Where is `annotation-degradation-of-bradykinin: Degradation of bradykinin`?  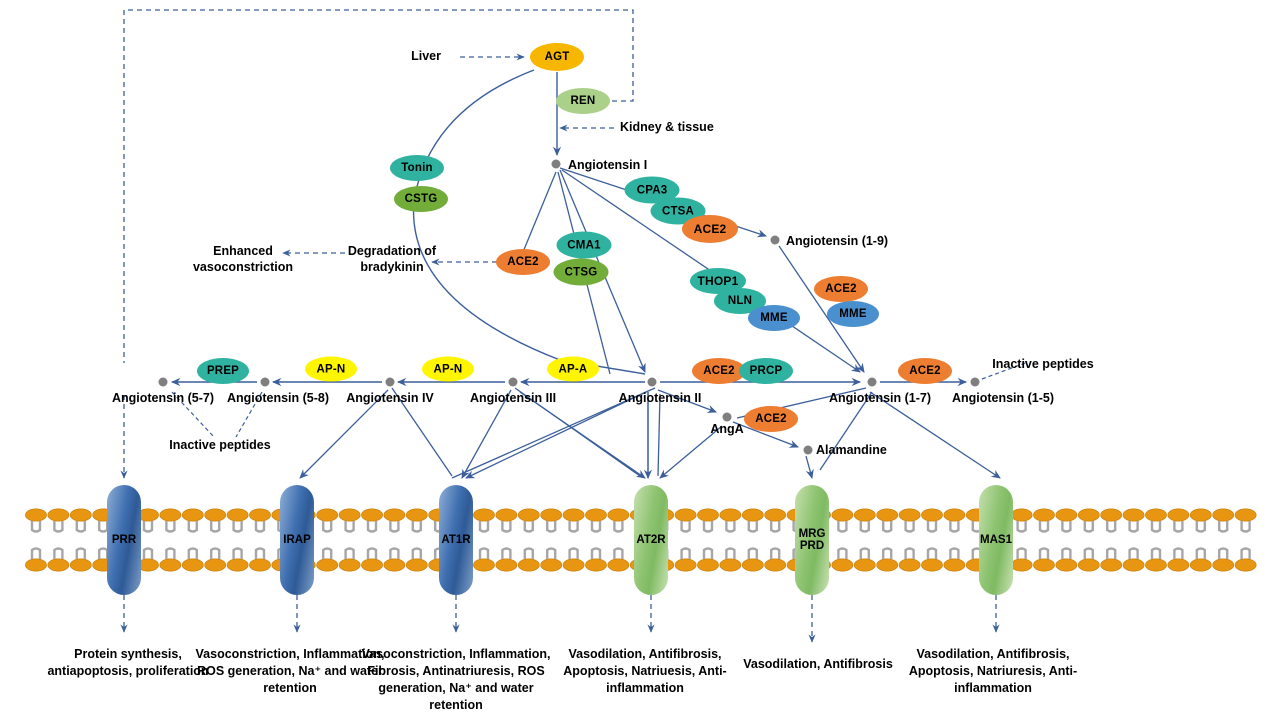 annotation-degradation-of-bradykinin: Degradation of bradykinin is located at coordinates (392, 259).